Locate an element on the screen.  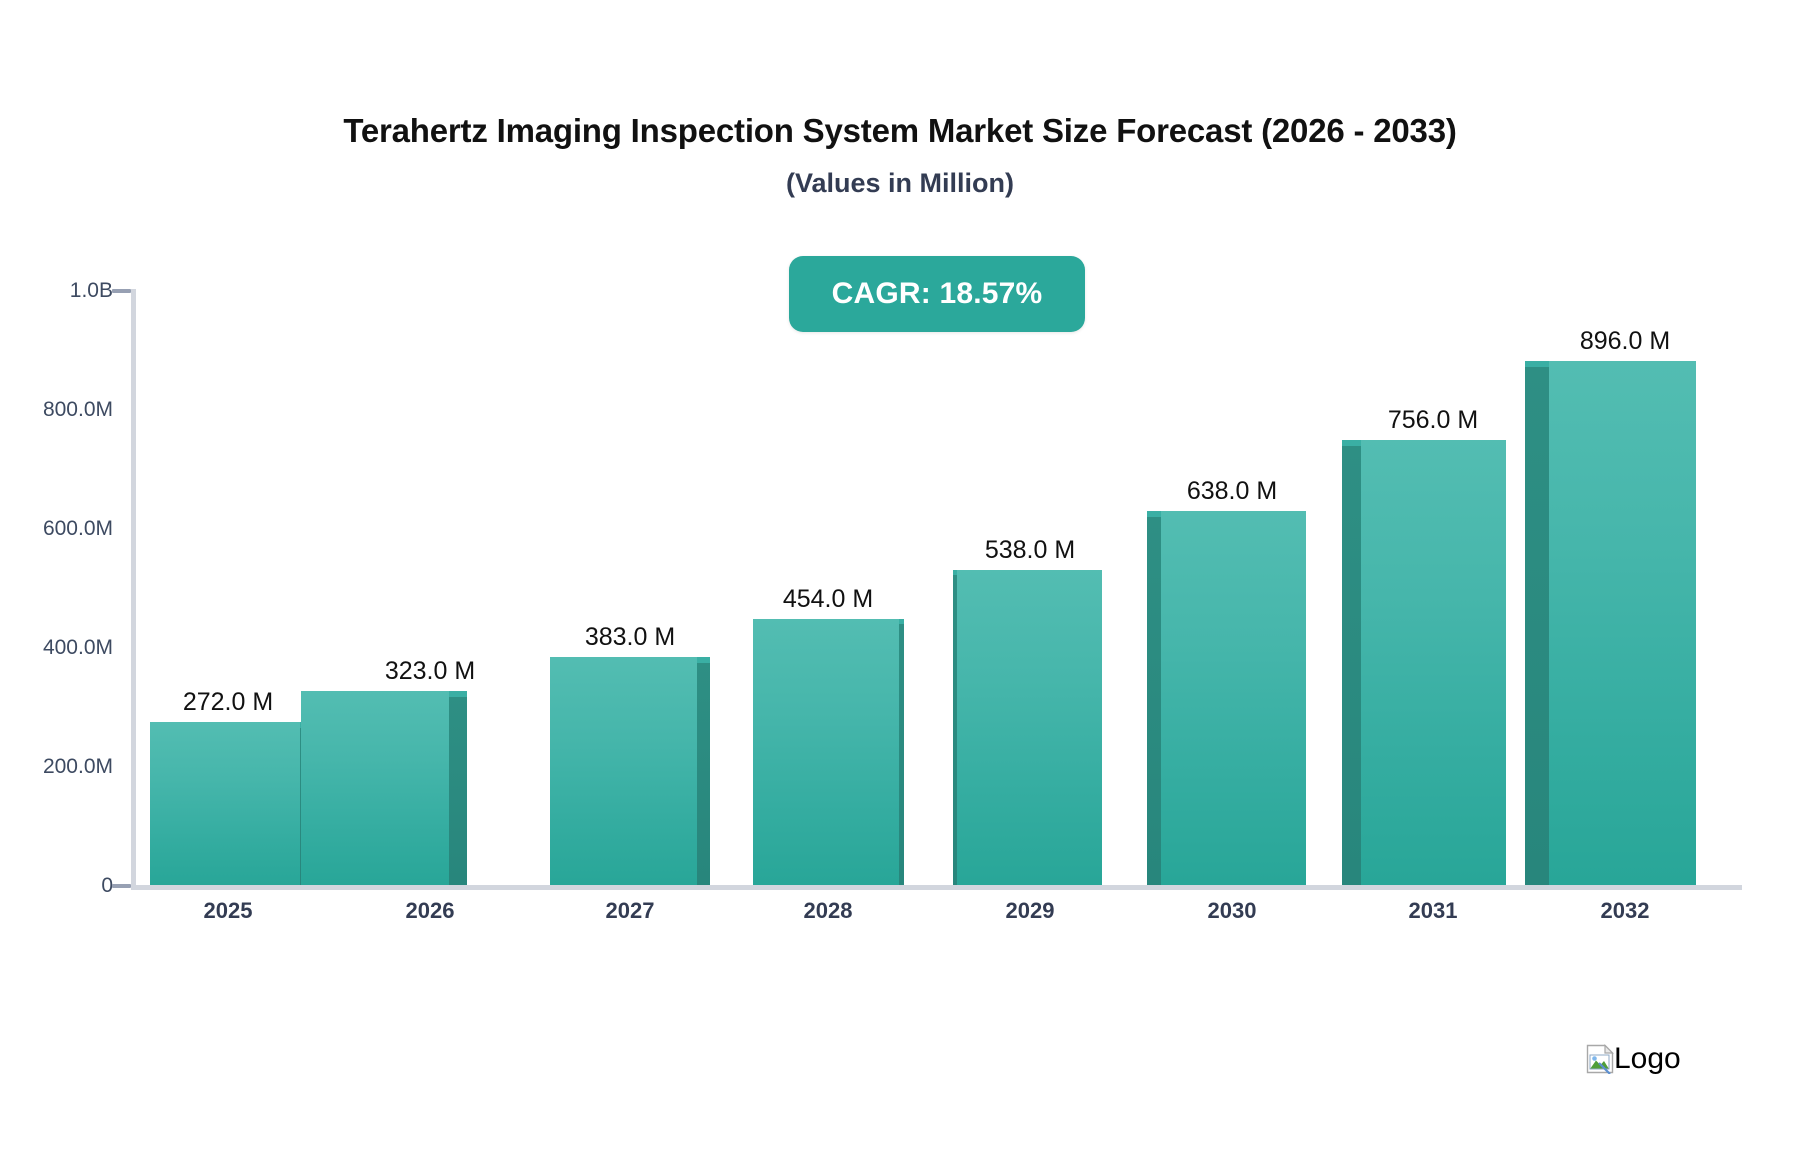
y-tick-label: 800.0M is located at coordinates (77, 409).